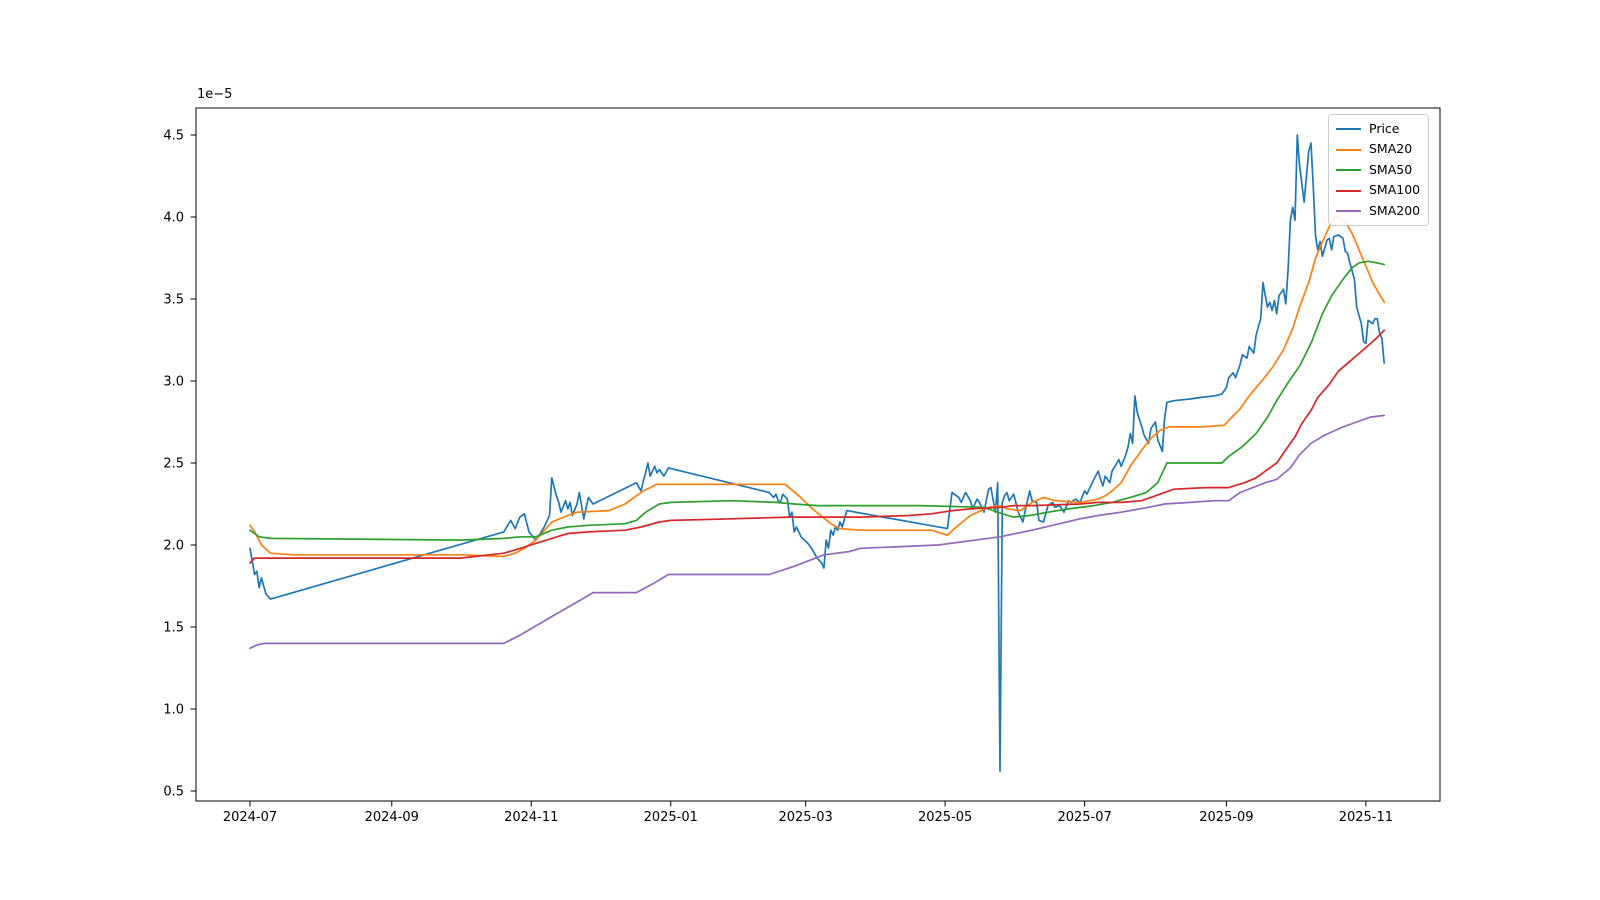 The height and width of the screenshot is (900, 1600). I want to click on legend-item-sma50: SMA50, so click(1378, 170).